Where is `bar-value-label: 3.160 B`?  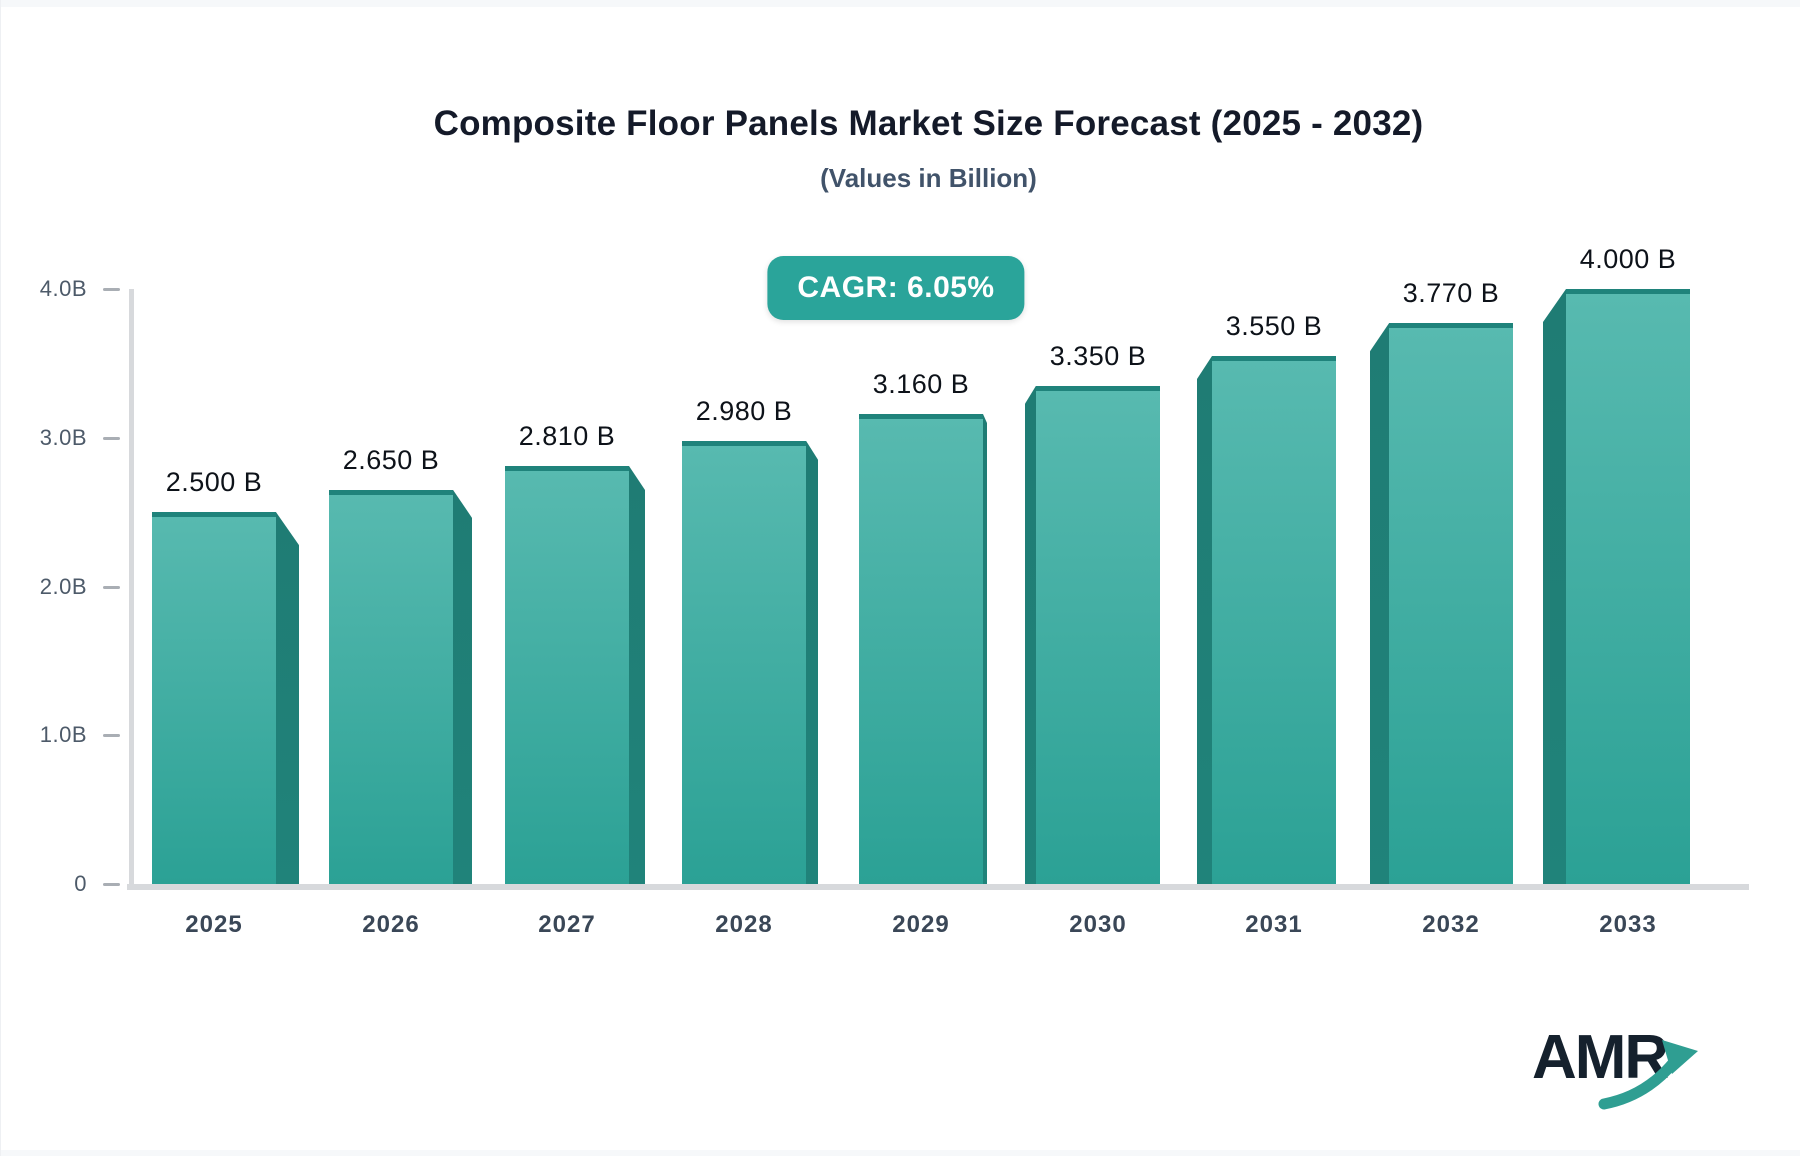 bar-value-label: 3.160 B is located at coordinates (921, 383).